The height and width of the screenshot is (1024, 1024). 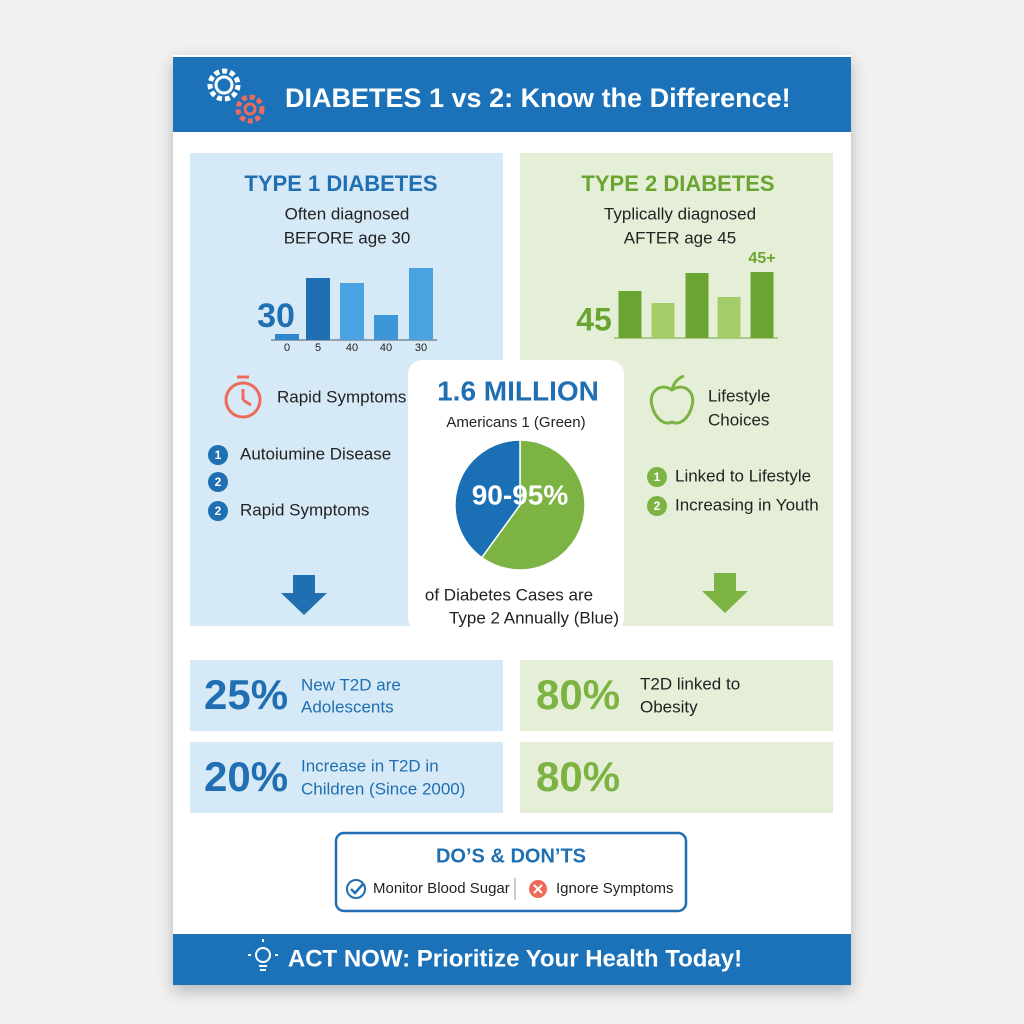 I want to click on gear-icon, so click(x=236, y=96).